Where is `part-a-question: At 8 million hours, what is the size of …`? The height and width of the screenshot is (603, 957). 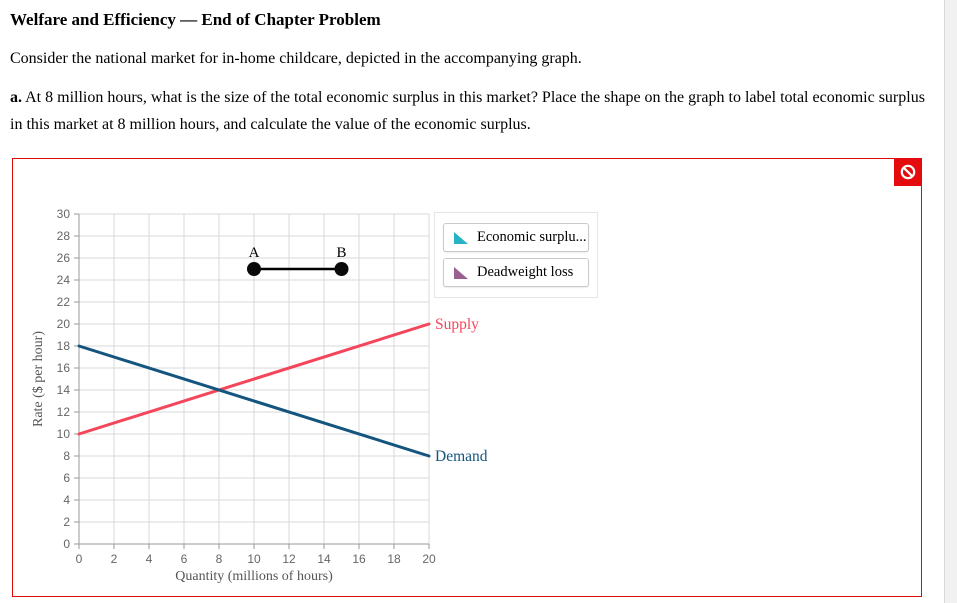
part-a-question: At 8 million hours, what is the size of … is located at coordinates (467, 111).